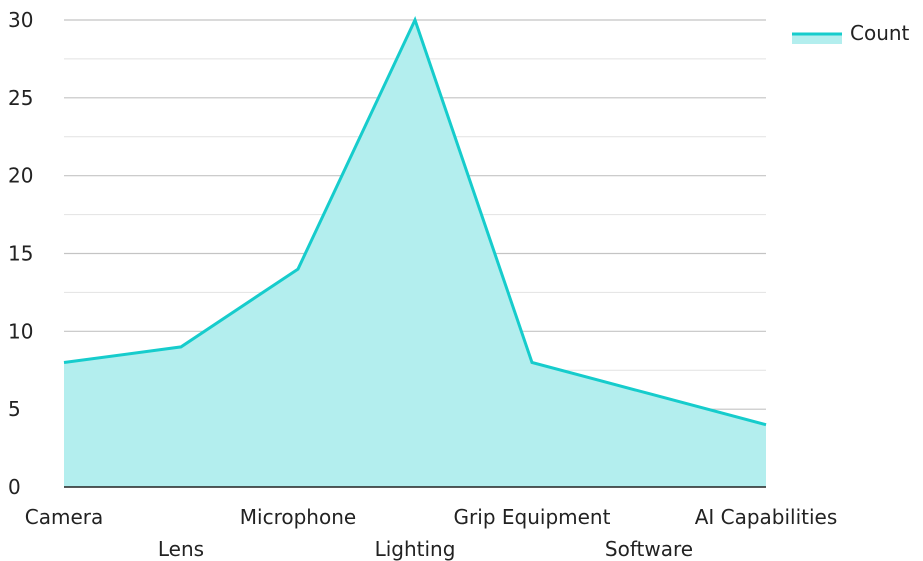 This screenshot has height=561, width=923. What do you see at coordinates (766, 517) in the screenshot?
I see `x-tick-label: AI Capabilities` at bounding box center [766, 517].